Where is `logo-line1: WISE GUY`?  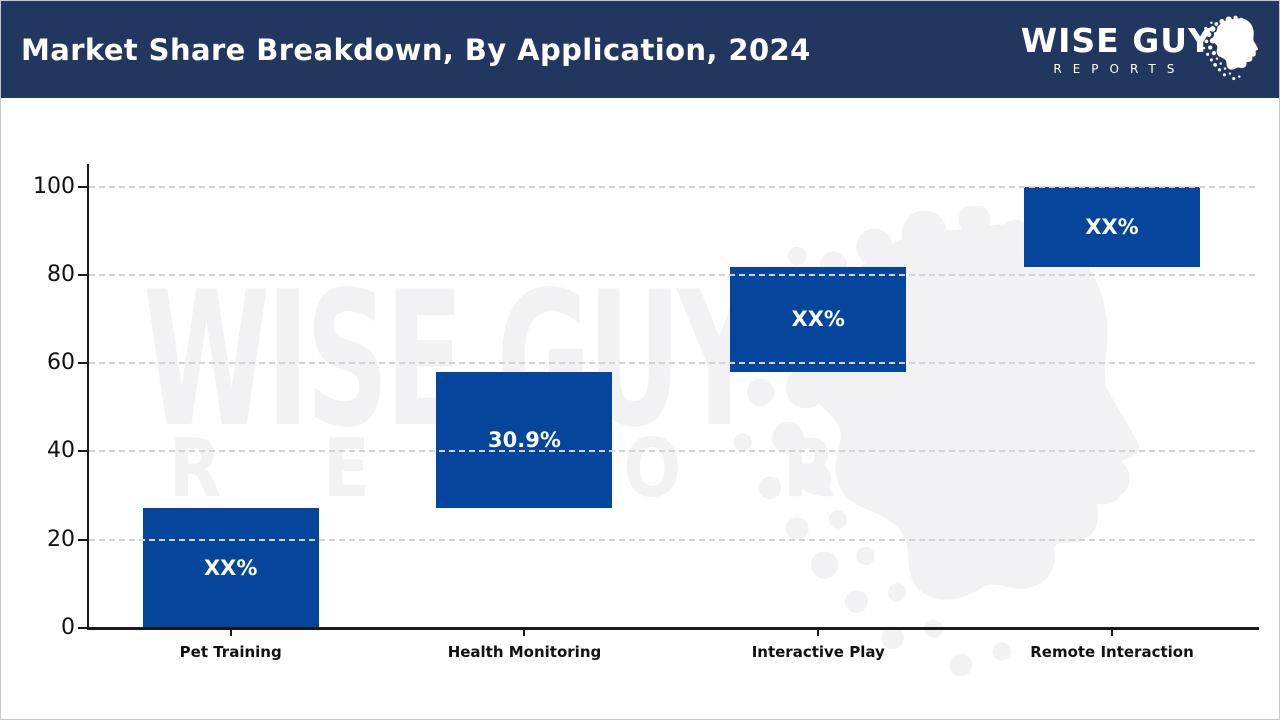 logo-line1: WISE GUY is located at coordinates (1116, 40).